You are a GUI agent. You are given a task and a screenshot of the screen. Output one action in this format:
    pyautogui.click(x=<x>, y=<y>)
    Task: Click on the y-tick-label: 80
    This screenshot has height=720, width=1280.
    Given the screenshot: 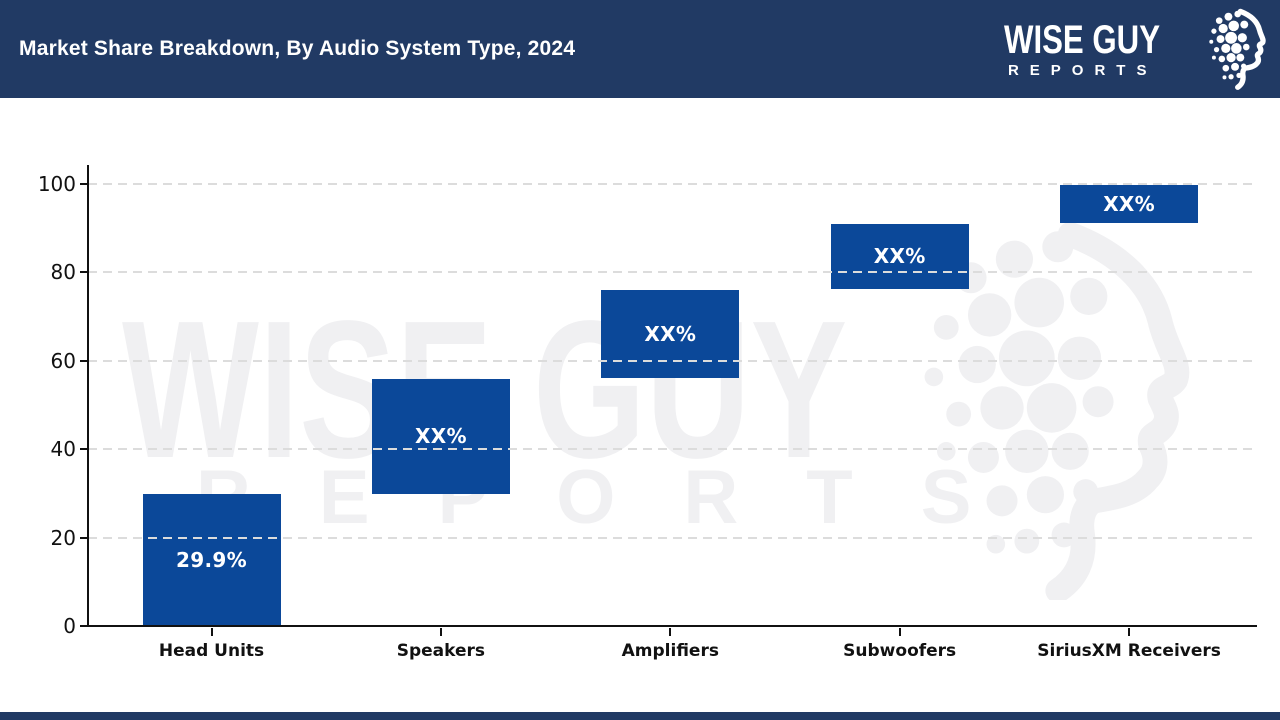 What is the action you would take?
    pyautogui.click(x=63, y=272)
    